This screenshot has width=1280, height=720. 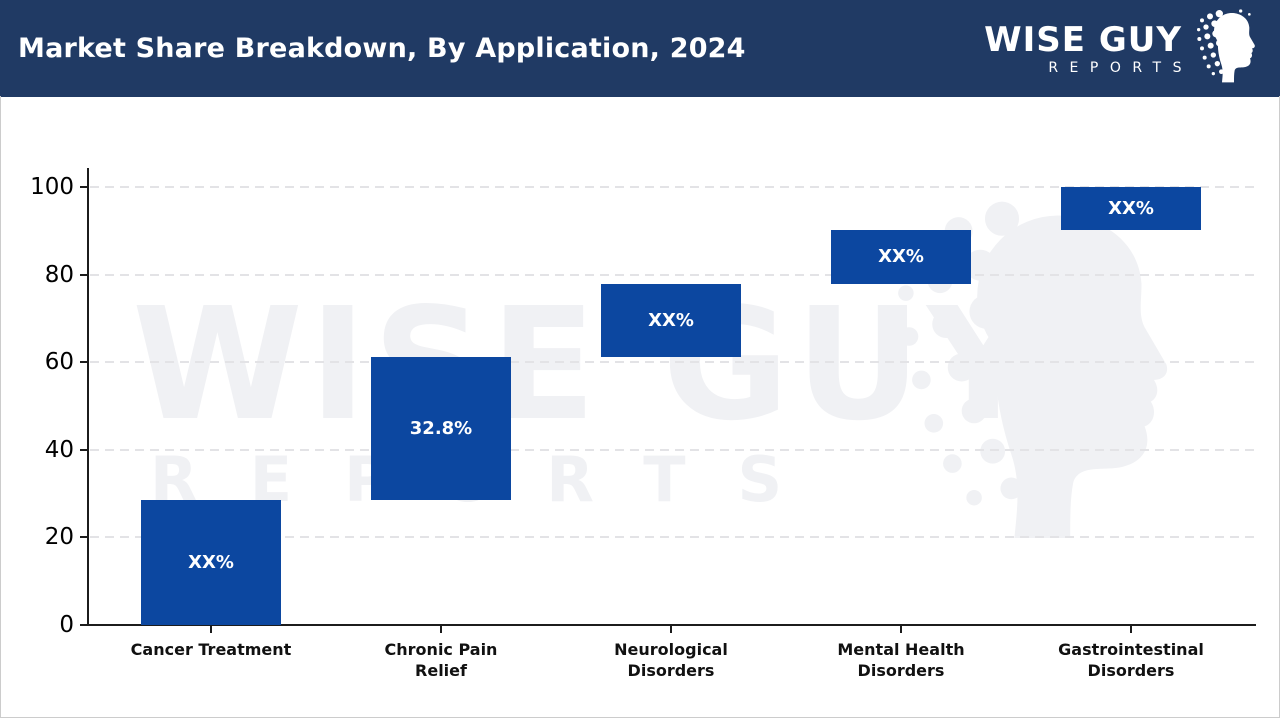 What do you see at coordinates (1083, 40) in the screenshot?
I see `brand-name: WISE GUY` at bounding box center [1083, 40].